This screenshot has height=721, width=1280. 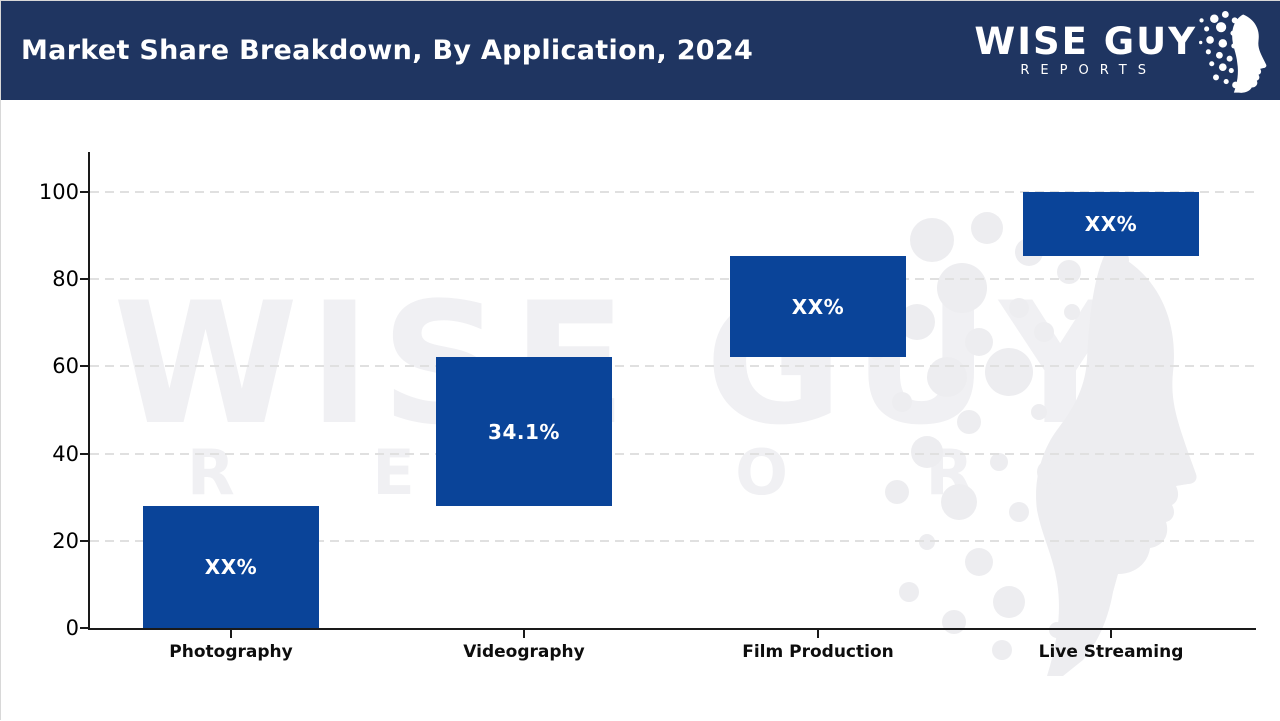 What do you see at coordinates (65, 366) in the screenshot?
I see `y-tick-label: 60` at bounding box center [65, 366].